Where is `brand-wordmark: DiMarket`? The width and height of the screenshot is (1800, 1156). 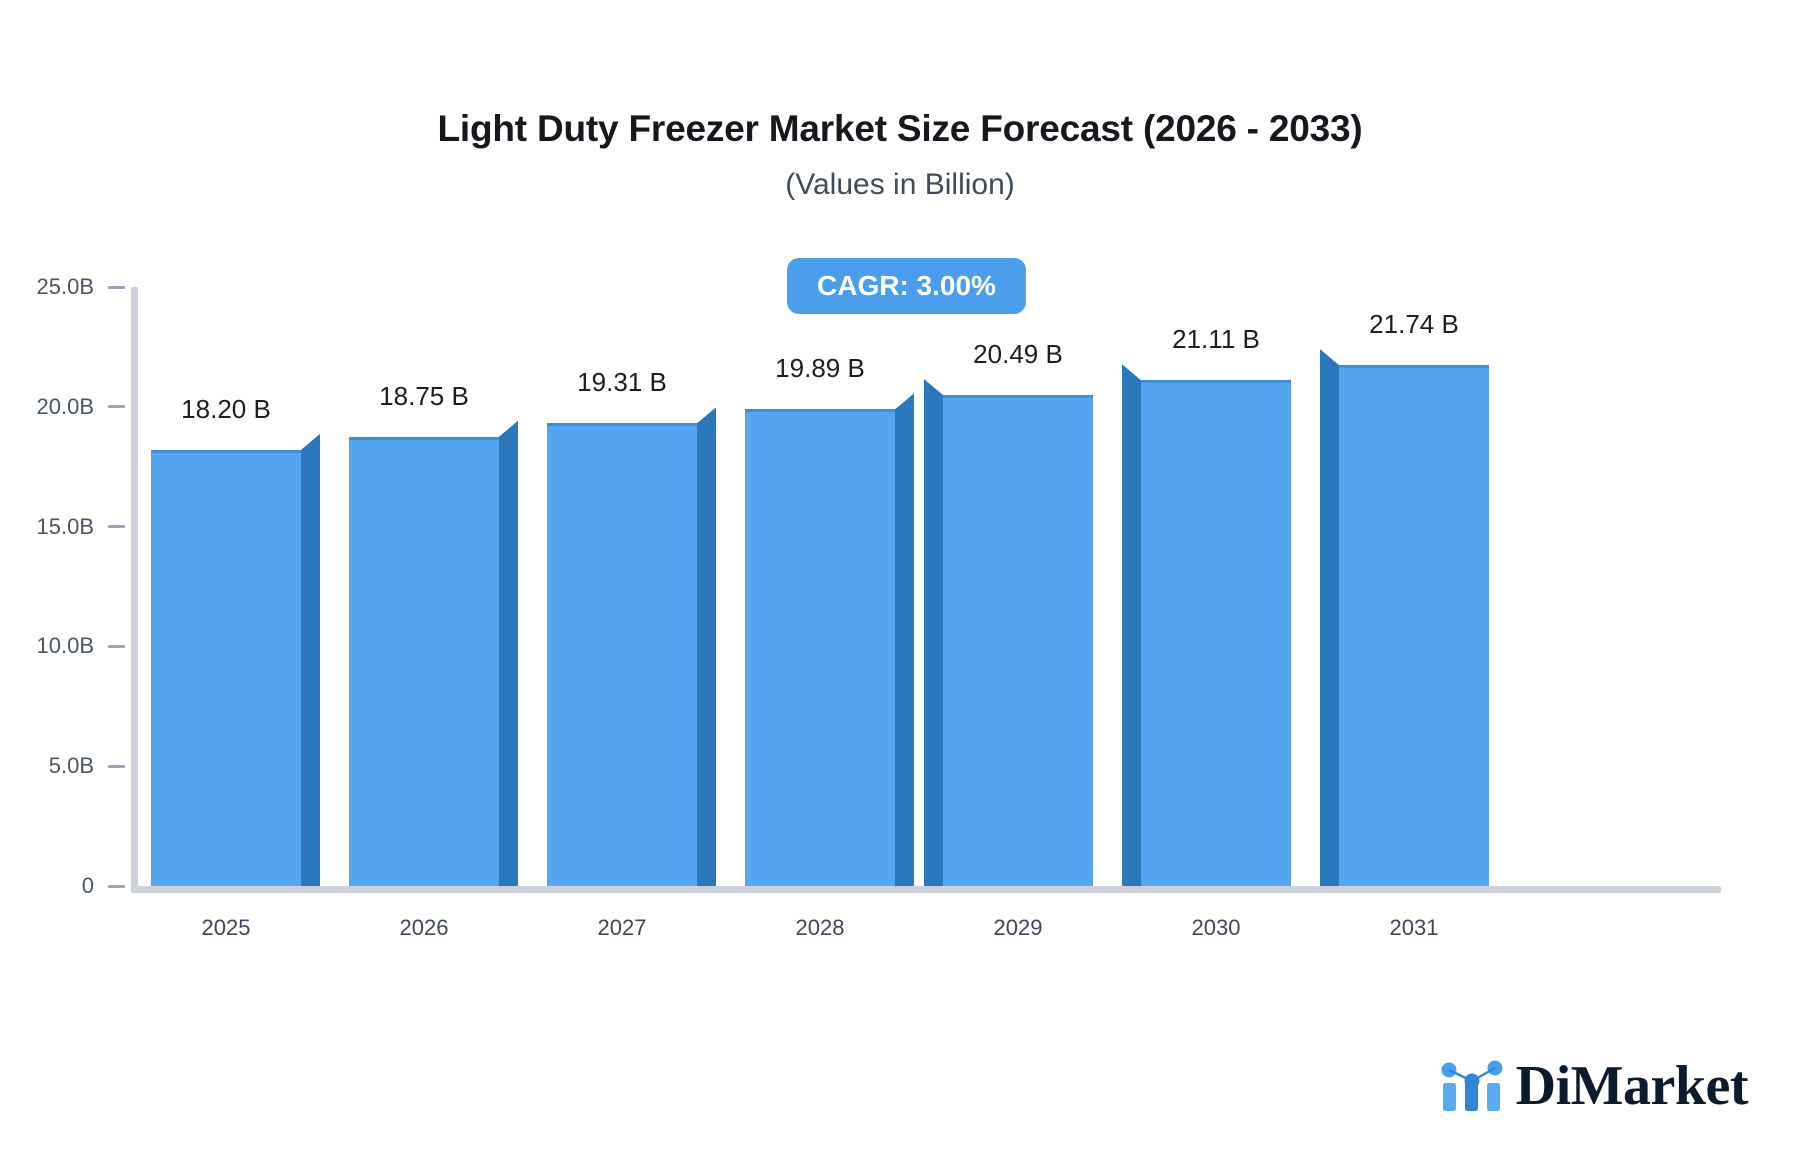
brand-wordmark: DiMarket is located at coordinates (1632, 1086).